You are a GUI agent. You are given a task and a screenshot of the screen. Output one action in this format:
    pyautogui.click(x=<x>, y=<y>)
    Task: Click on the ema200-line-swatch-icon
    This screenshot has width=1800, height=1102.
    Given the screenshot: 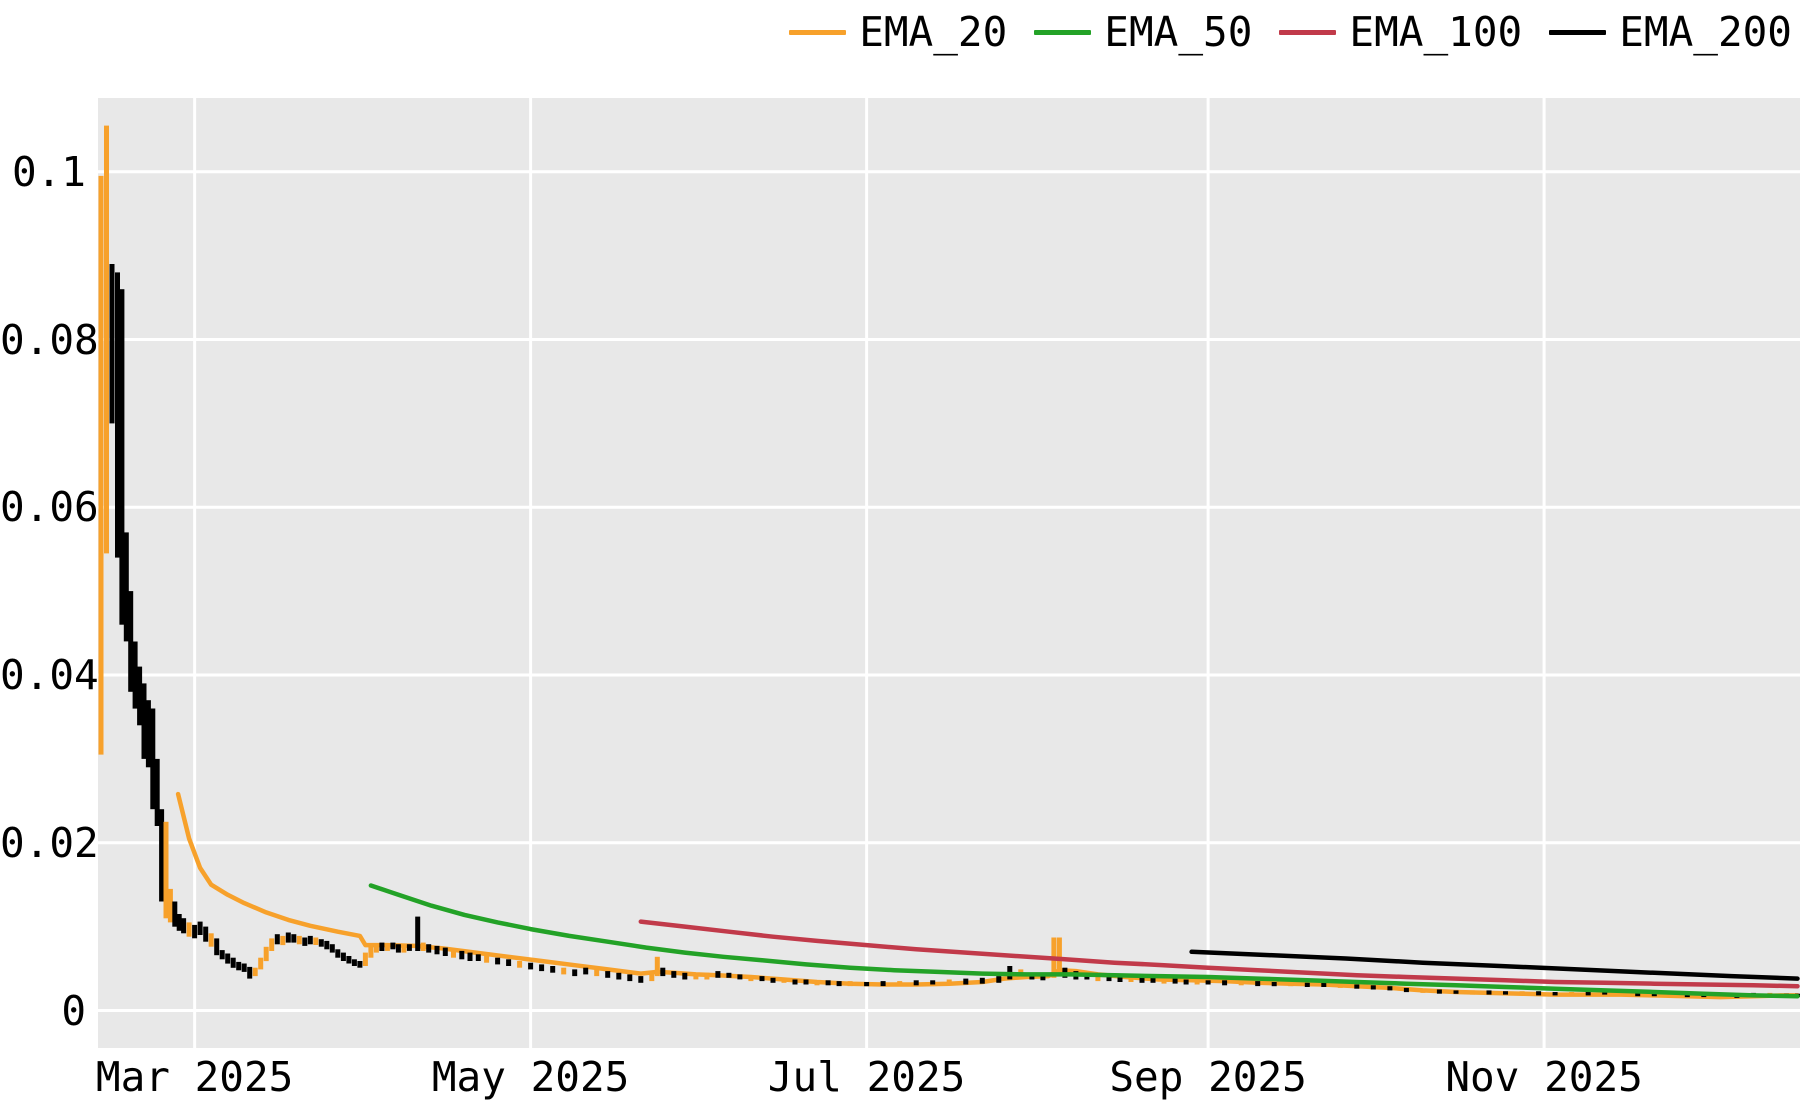 What is the action you would take?
    pyautogui.click(x=1578, y=32)
    